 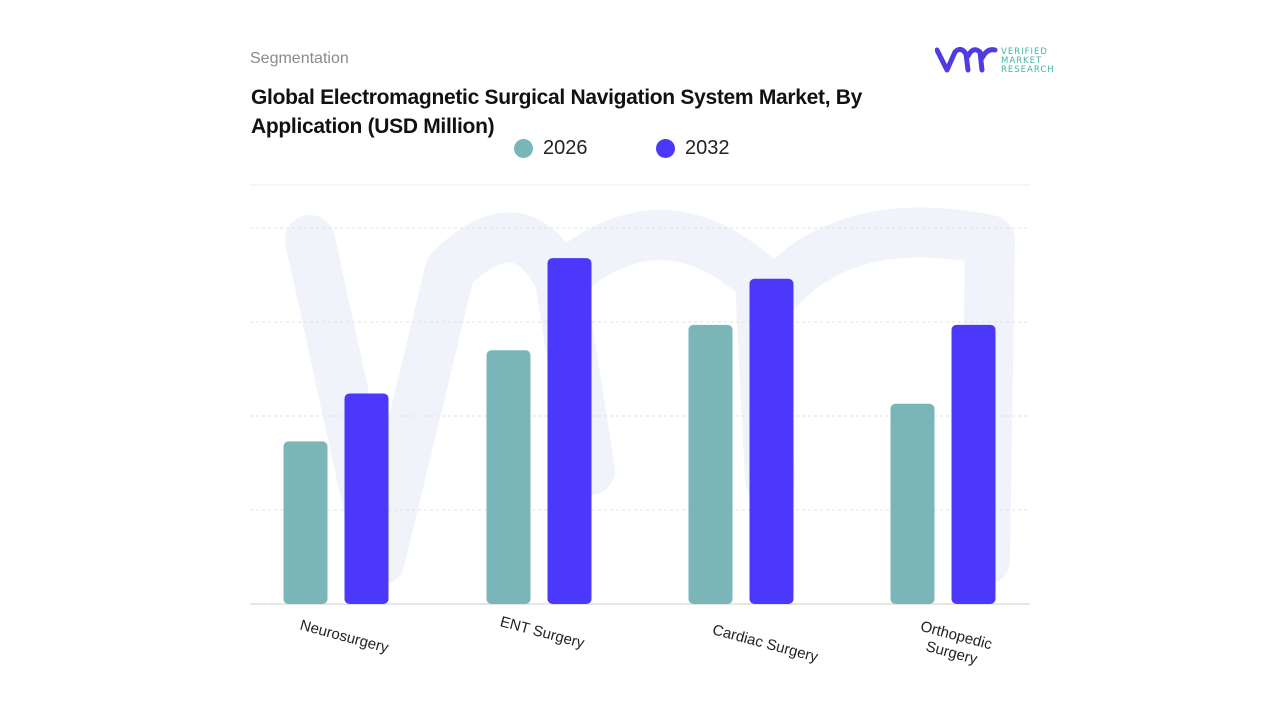 What do you see at coordinates (912, 503) in the screenshot?
I see `bar-2026-orthopedic-surgery` at bounding box center [912, 503].